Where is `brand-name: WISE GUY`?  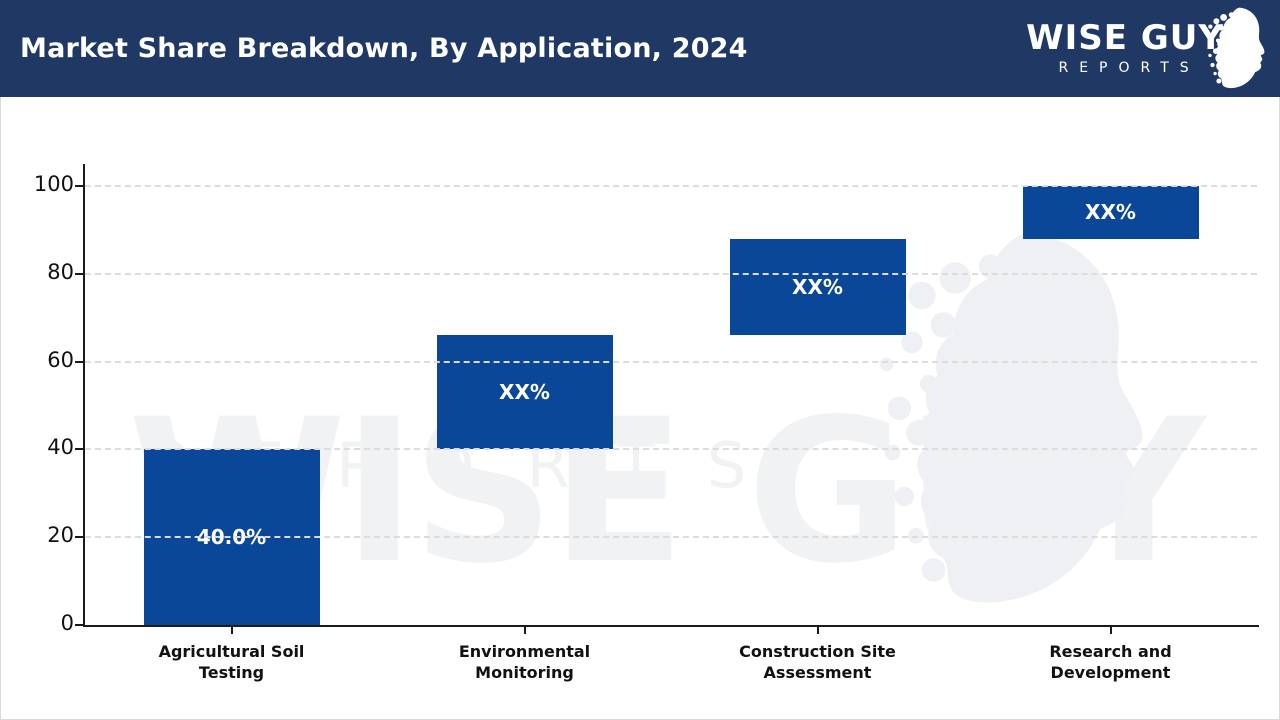 brand-name: WISE GUY is located at coordinates (1125, 38).